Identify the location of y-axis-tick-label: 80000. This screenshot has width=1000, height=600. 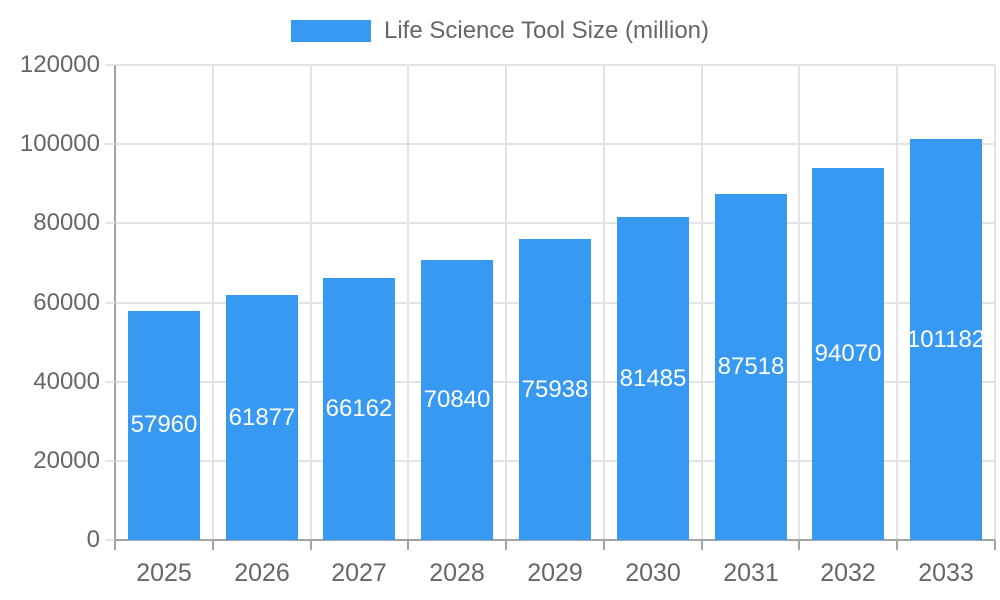
(66, 222).